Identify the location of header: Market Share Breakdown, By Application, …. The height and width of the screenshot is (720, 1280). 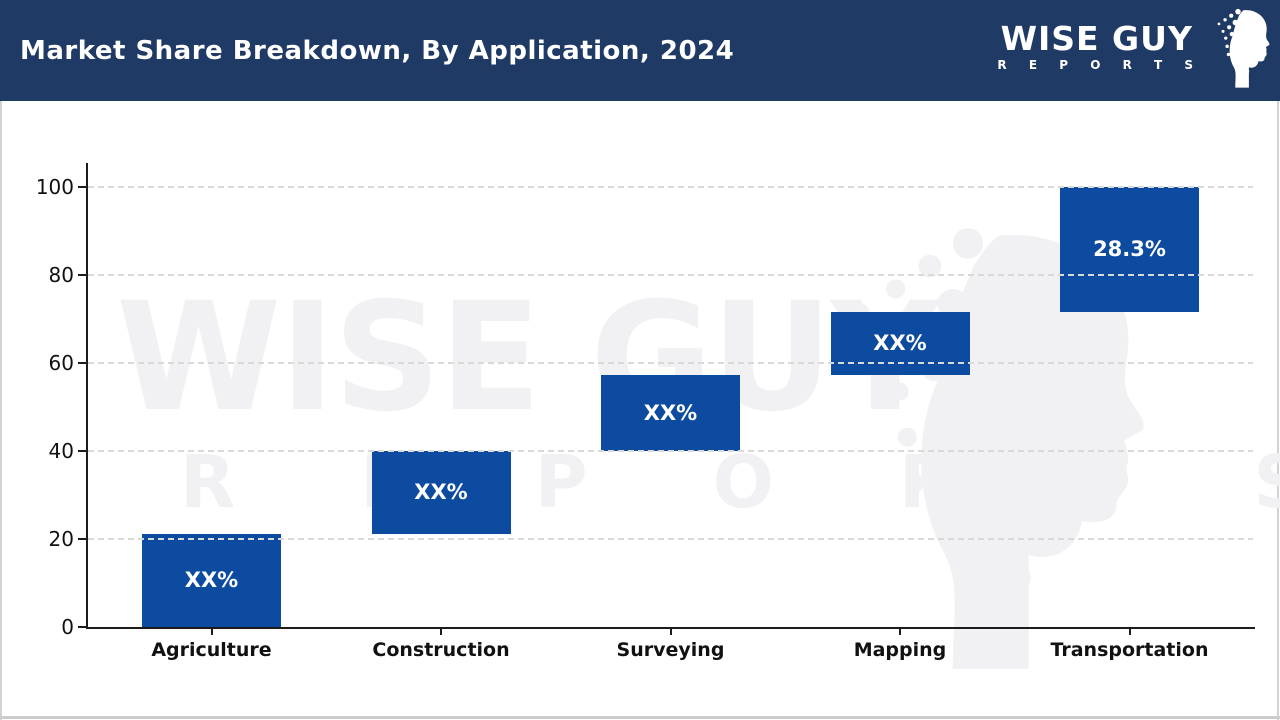
(640, 50).